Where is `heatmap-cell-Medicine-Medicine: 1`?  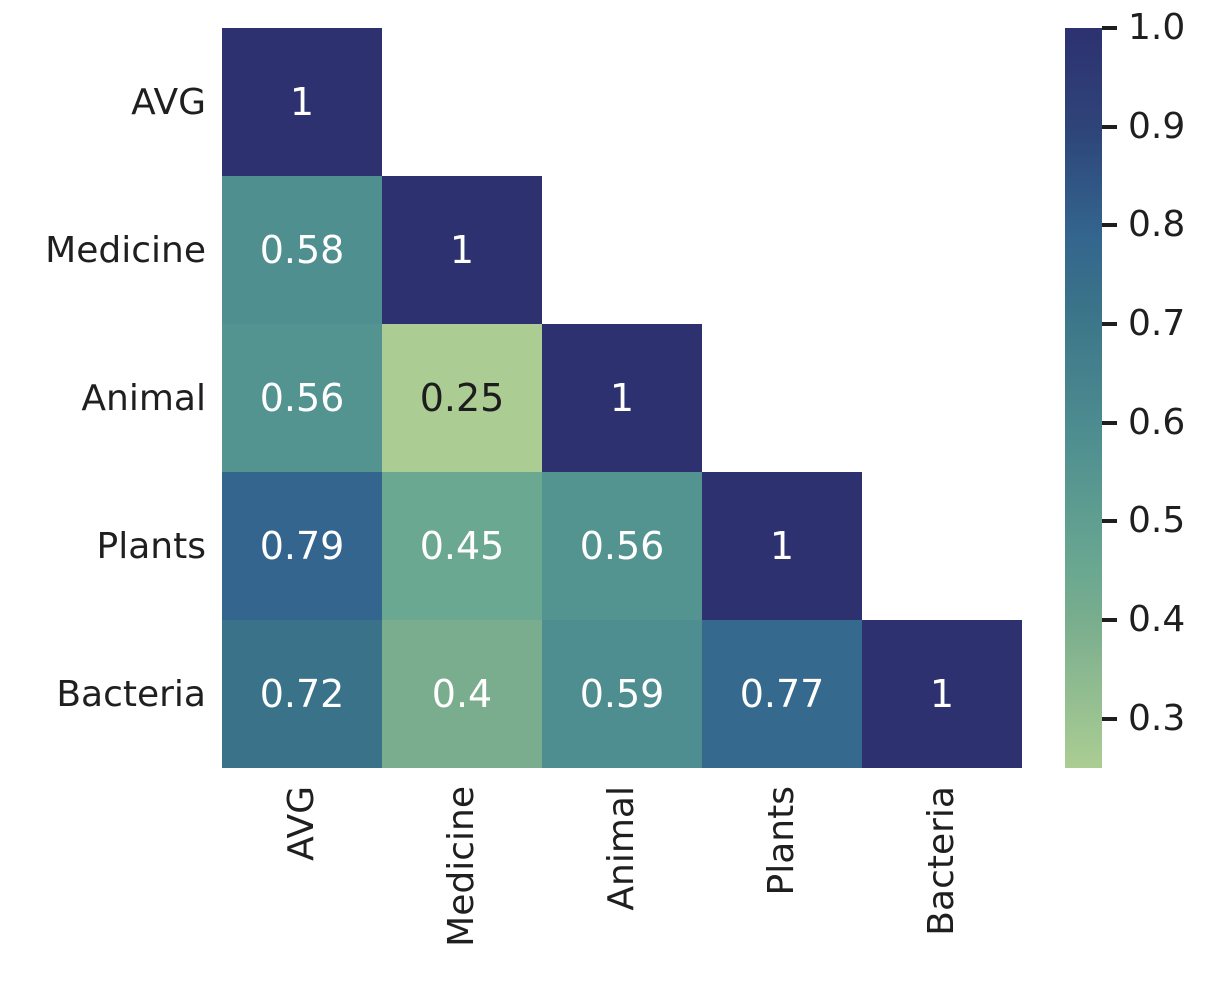
heatmap-cell-Medicine-Medicine: 1 is located at coordinates (462, 250).